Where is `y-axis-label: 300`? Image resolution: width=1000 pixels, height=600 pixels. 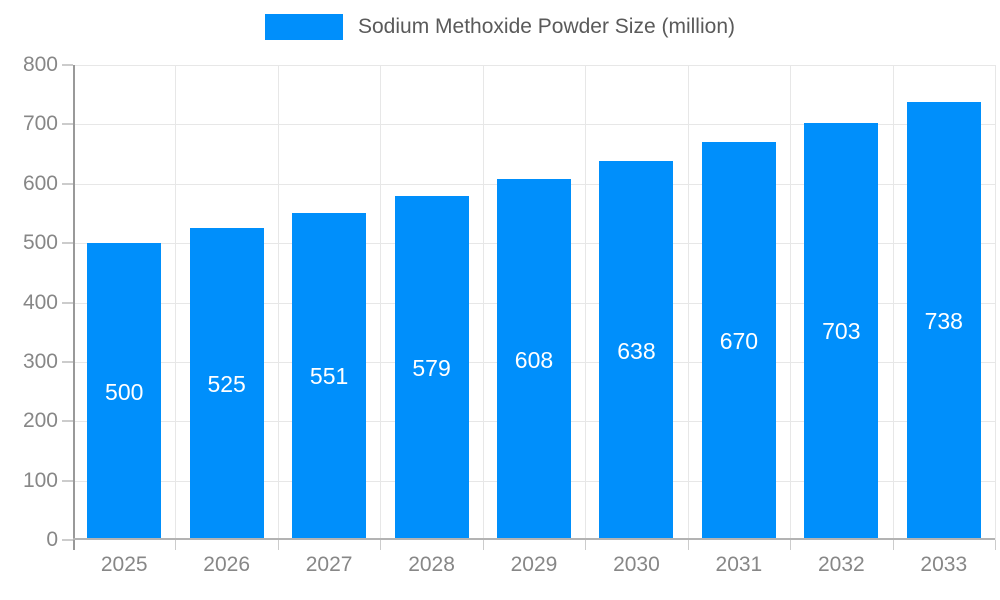 y-axis-label: 300 is located at coordinates (40, 361).